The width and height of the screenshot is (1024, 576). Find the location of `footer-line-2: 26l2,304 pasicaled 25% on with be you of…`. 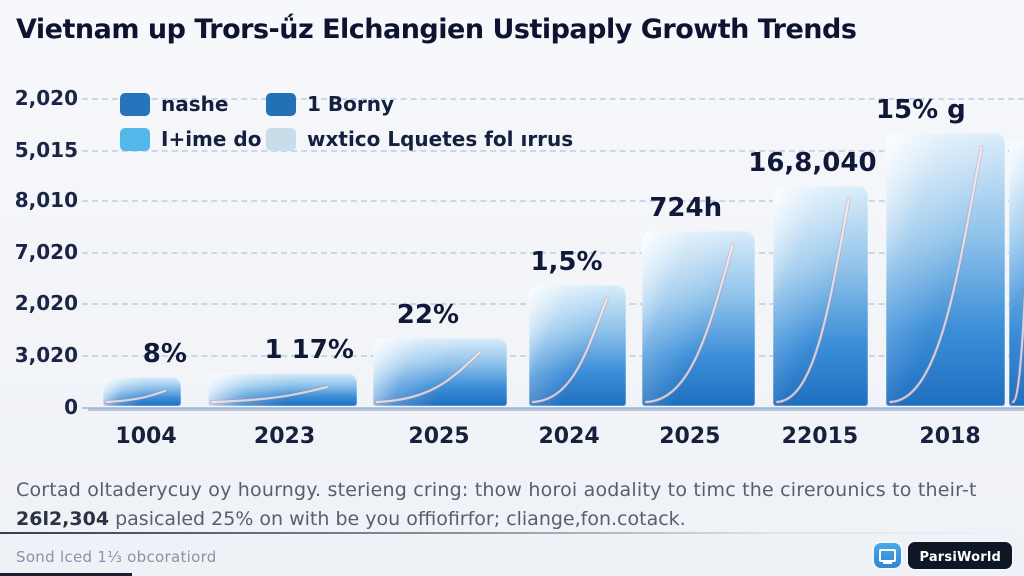

footer-line-2: 26l2,304 pasicaled 25% on with be you of… is located at coordinates (513, 519).